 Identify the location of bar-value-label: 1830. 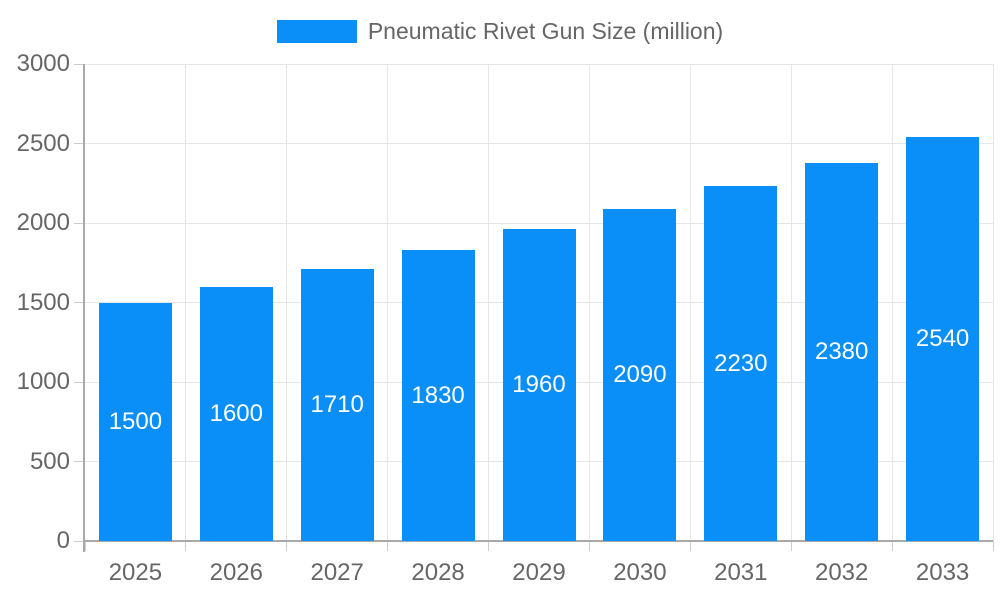
(438, 395).